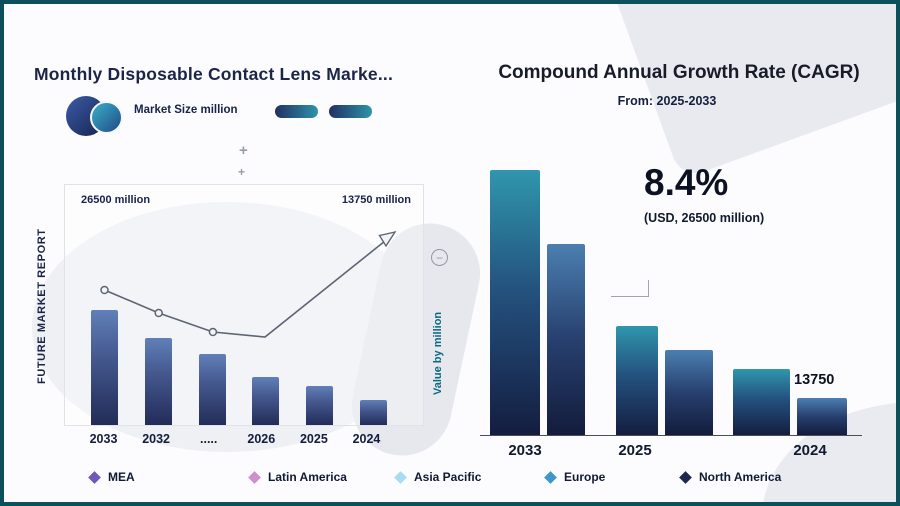 This screenshot has height=506, width=900. I want to click on legend-item-asia-pacific: Asia Pacific, so click(438, 477).